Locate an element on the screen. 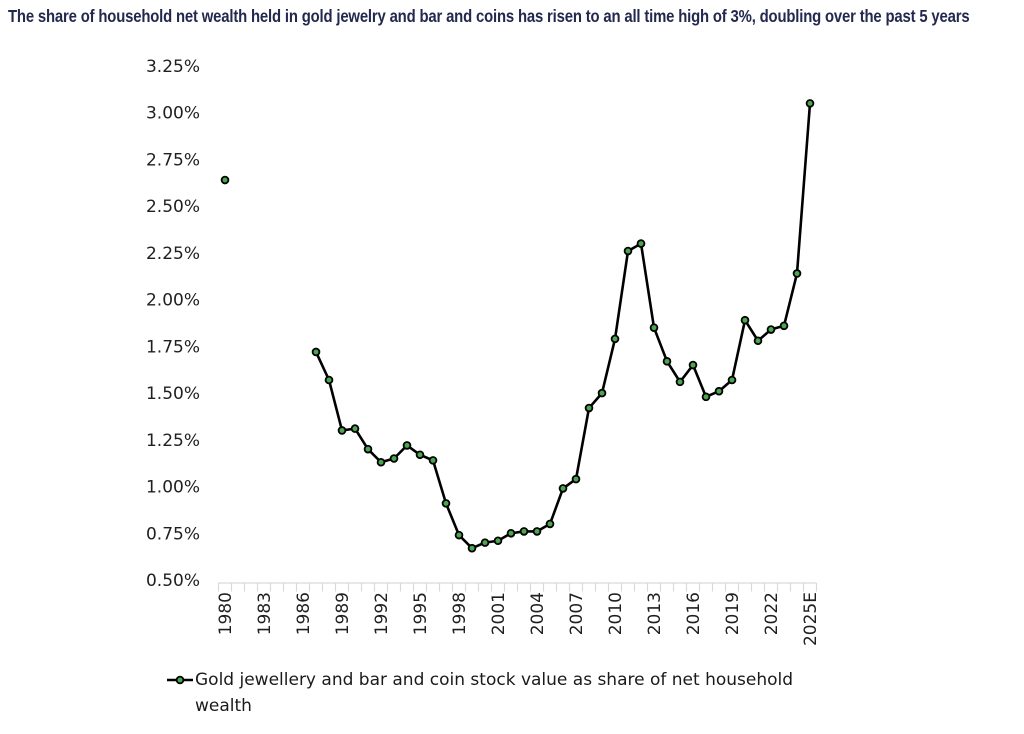 This screenshot has height=734, width=1024. x-axis-label: 2025E is located at coordinates (811, 619).